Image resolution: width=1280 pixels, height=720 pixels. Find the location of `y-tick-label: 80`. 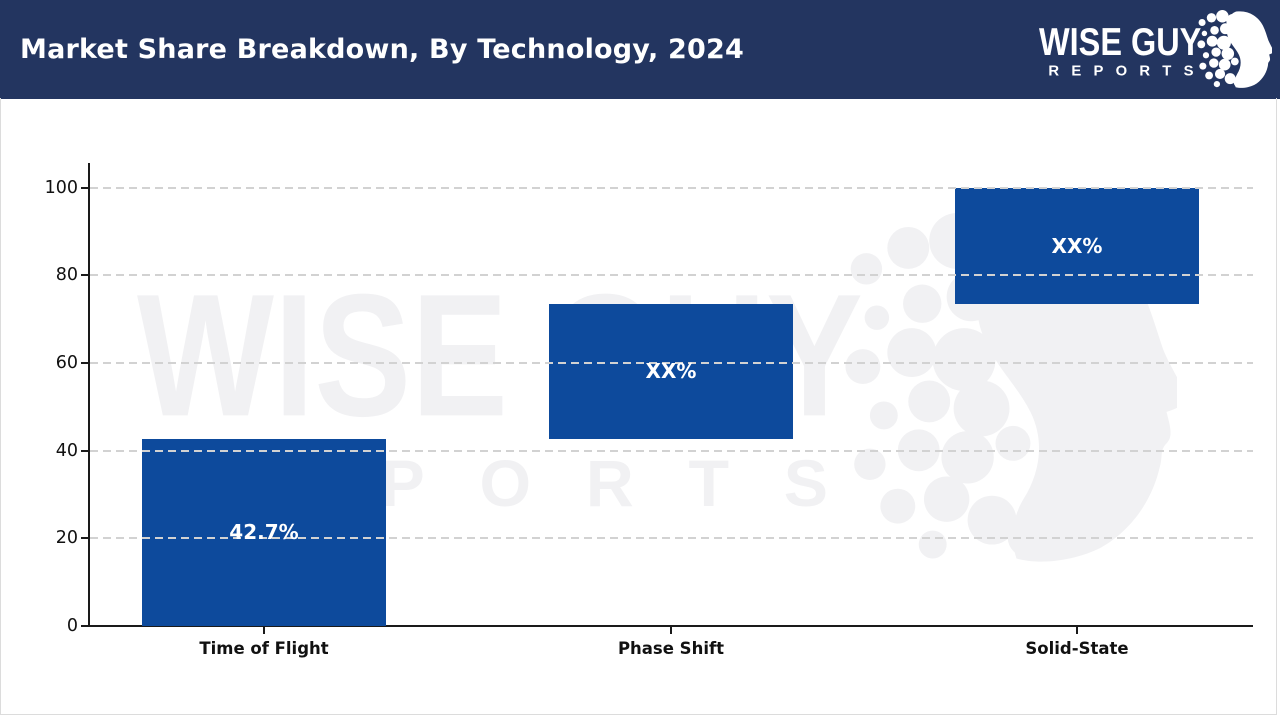

y-tick-label: 80 is located at coordinates (66, 275).